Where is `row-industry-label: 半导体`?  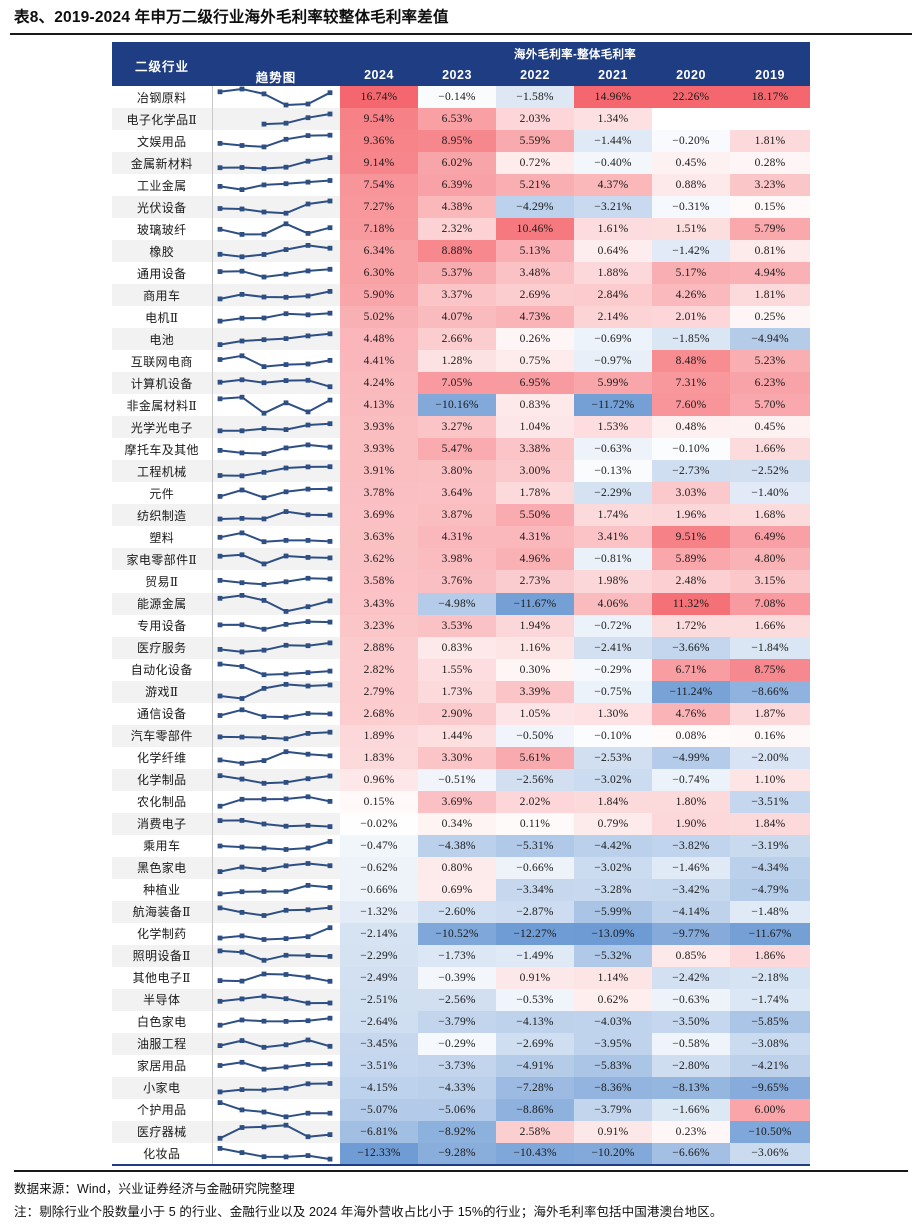 row-industry-label: 半导体 is located at coordinates (162, 999).